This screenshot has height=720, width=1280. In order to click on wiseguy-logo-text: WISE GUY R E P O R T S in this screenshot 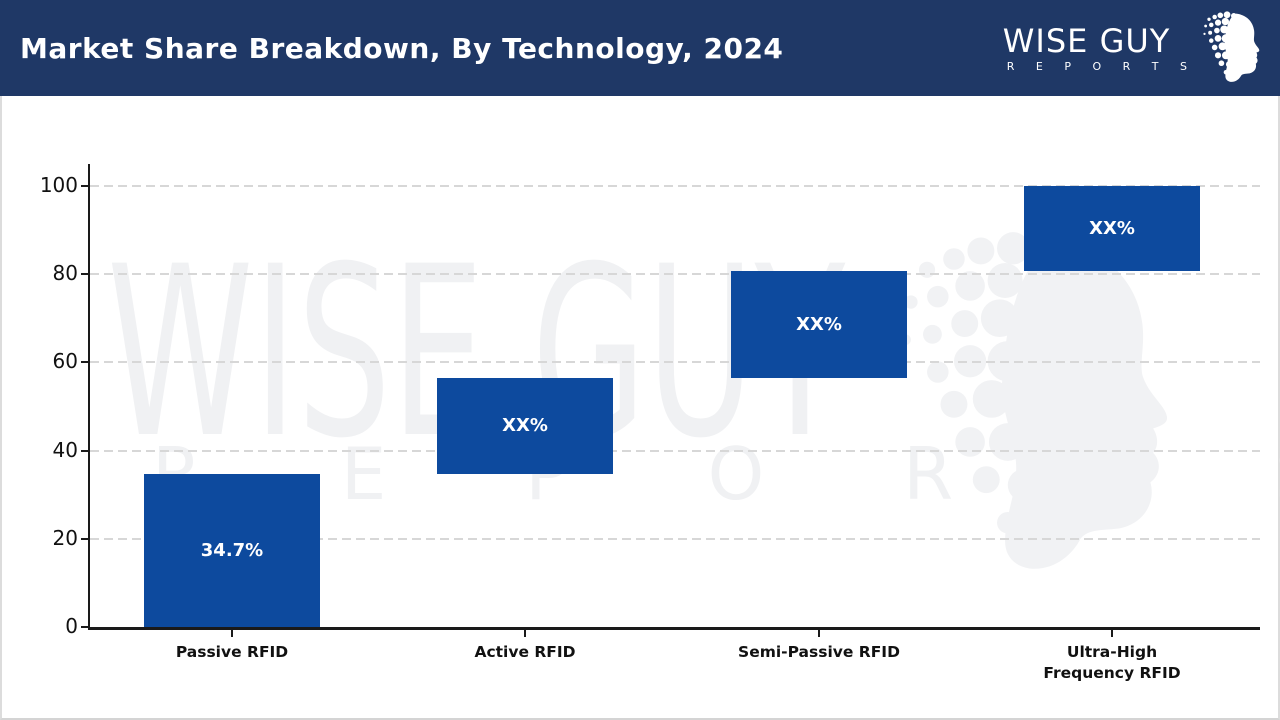, I will do `click(1099, 48)`.